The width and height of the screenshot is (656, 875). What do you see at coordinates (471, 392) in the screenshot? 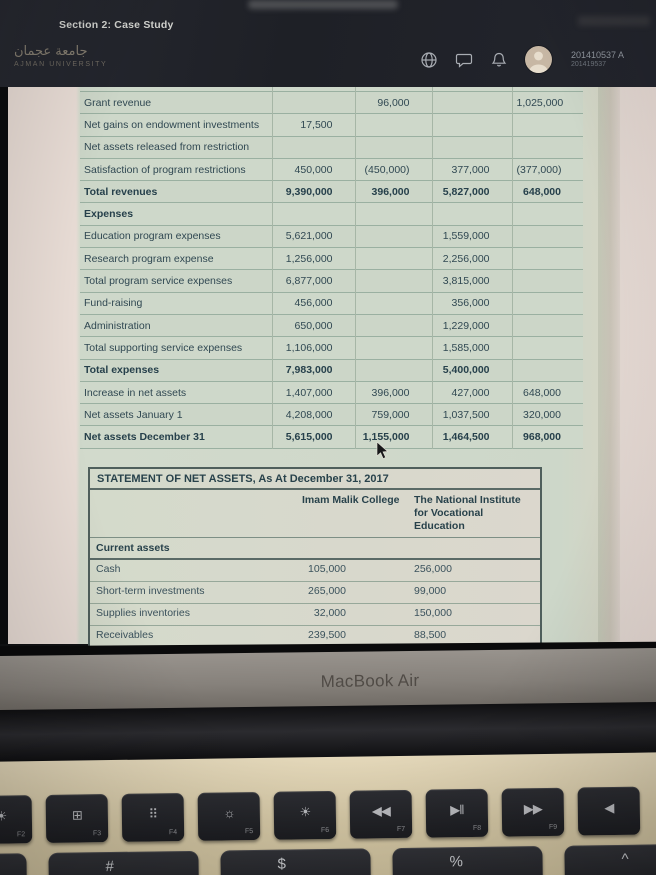
I see `amount-cell: 427,000` at bounding box center [471, 392].